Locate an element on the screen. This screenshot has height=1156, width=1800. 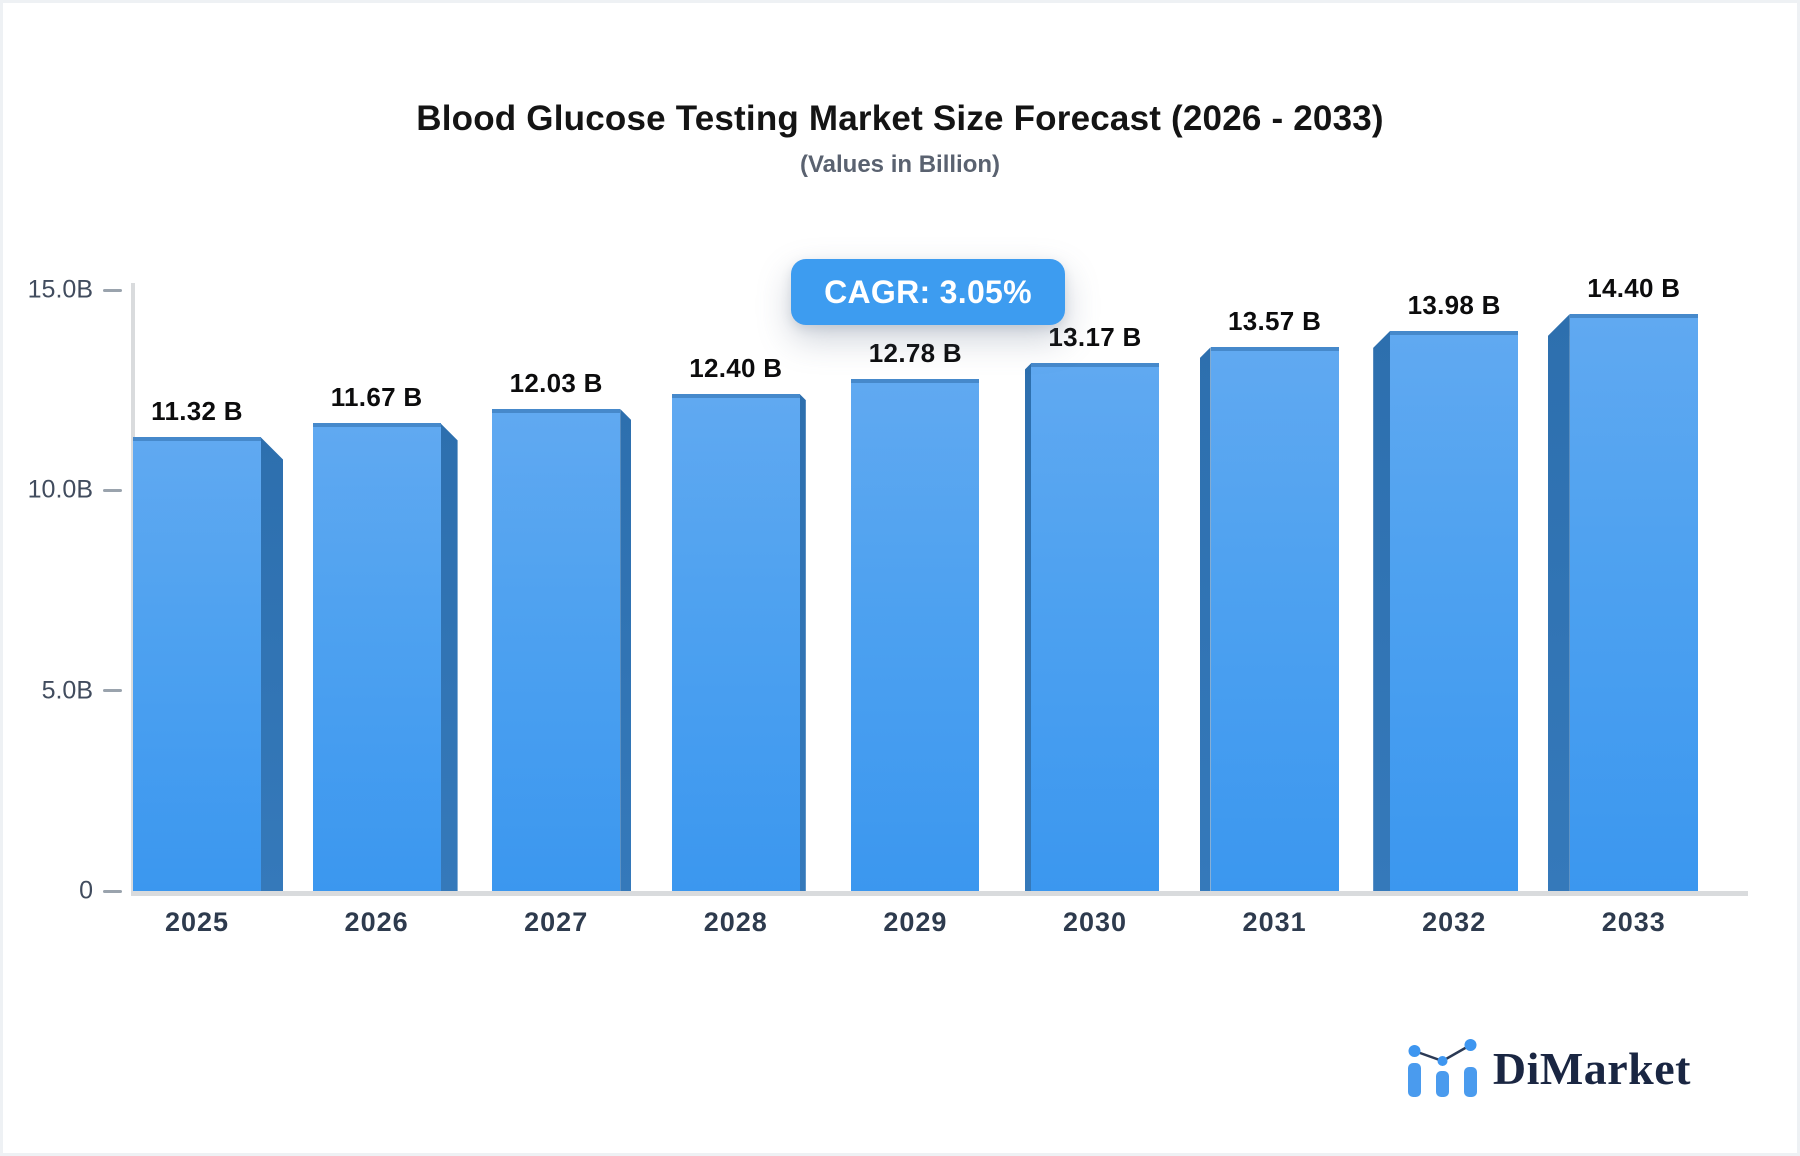
bar-2027 is located at coordinates (556, 649).